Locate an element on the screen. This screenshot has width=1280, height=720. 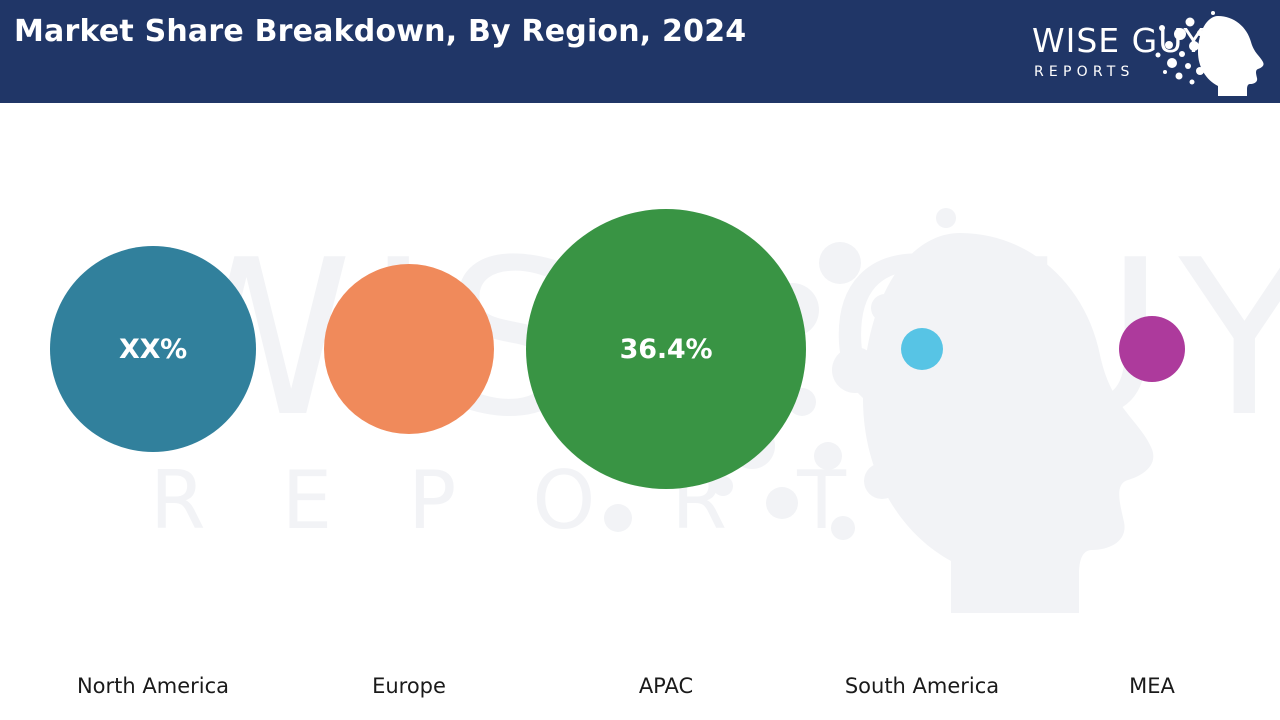
bubble-value-north-america: XX% is located at coordinates (153, 349).